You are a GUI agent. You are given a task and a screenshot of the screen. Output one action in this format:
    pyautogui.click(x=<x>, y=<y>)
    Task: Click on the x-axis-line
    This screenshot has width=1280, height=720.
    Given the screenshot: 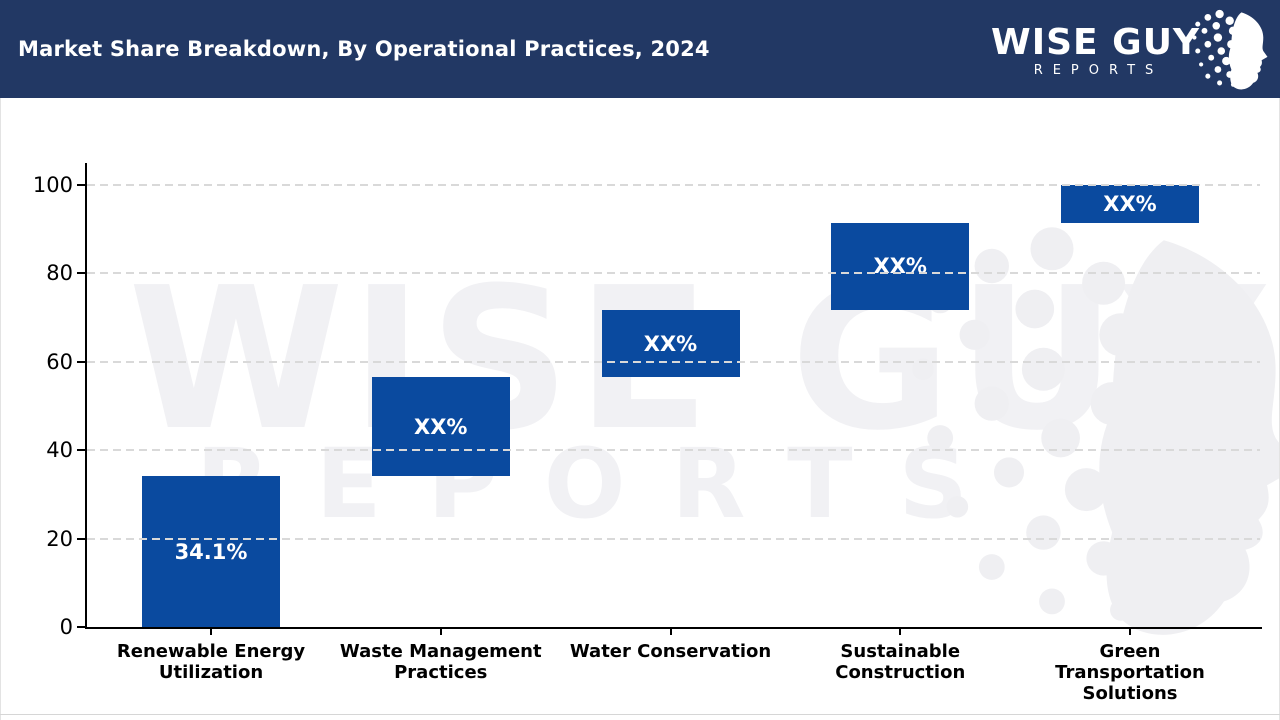 What is the action you would take?
    pyautogui.click(x=673, y=628)
    